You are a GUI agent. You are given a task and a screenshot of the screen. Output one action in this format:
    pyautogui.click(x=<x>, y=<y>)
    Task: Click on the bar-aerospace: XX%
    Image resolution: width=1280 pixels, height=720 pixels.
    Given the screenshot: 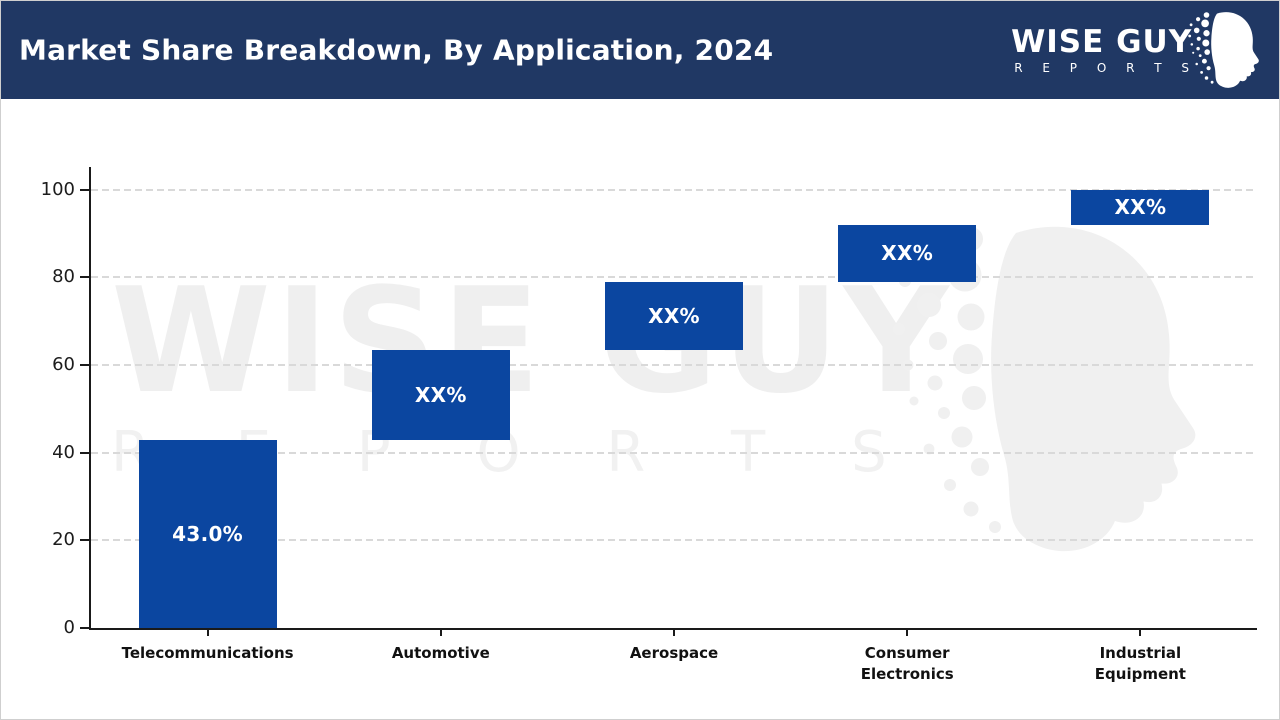 What is the action you would take?
    pyautogui.click(x=674, y=315)
    